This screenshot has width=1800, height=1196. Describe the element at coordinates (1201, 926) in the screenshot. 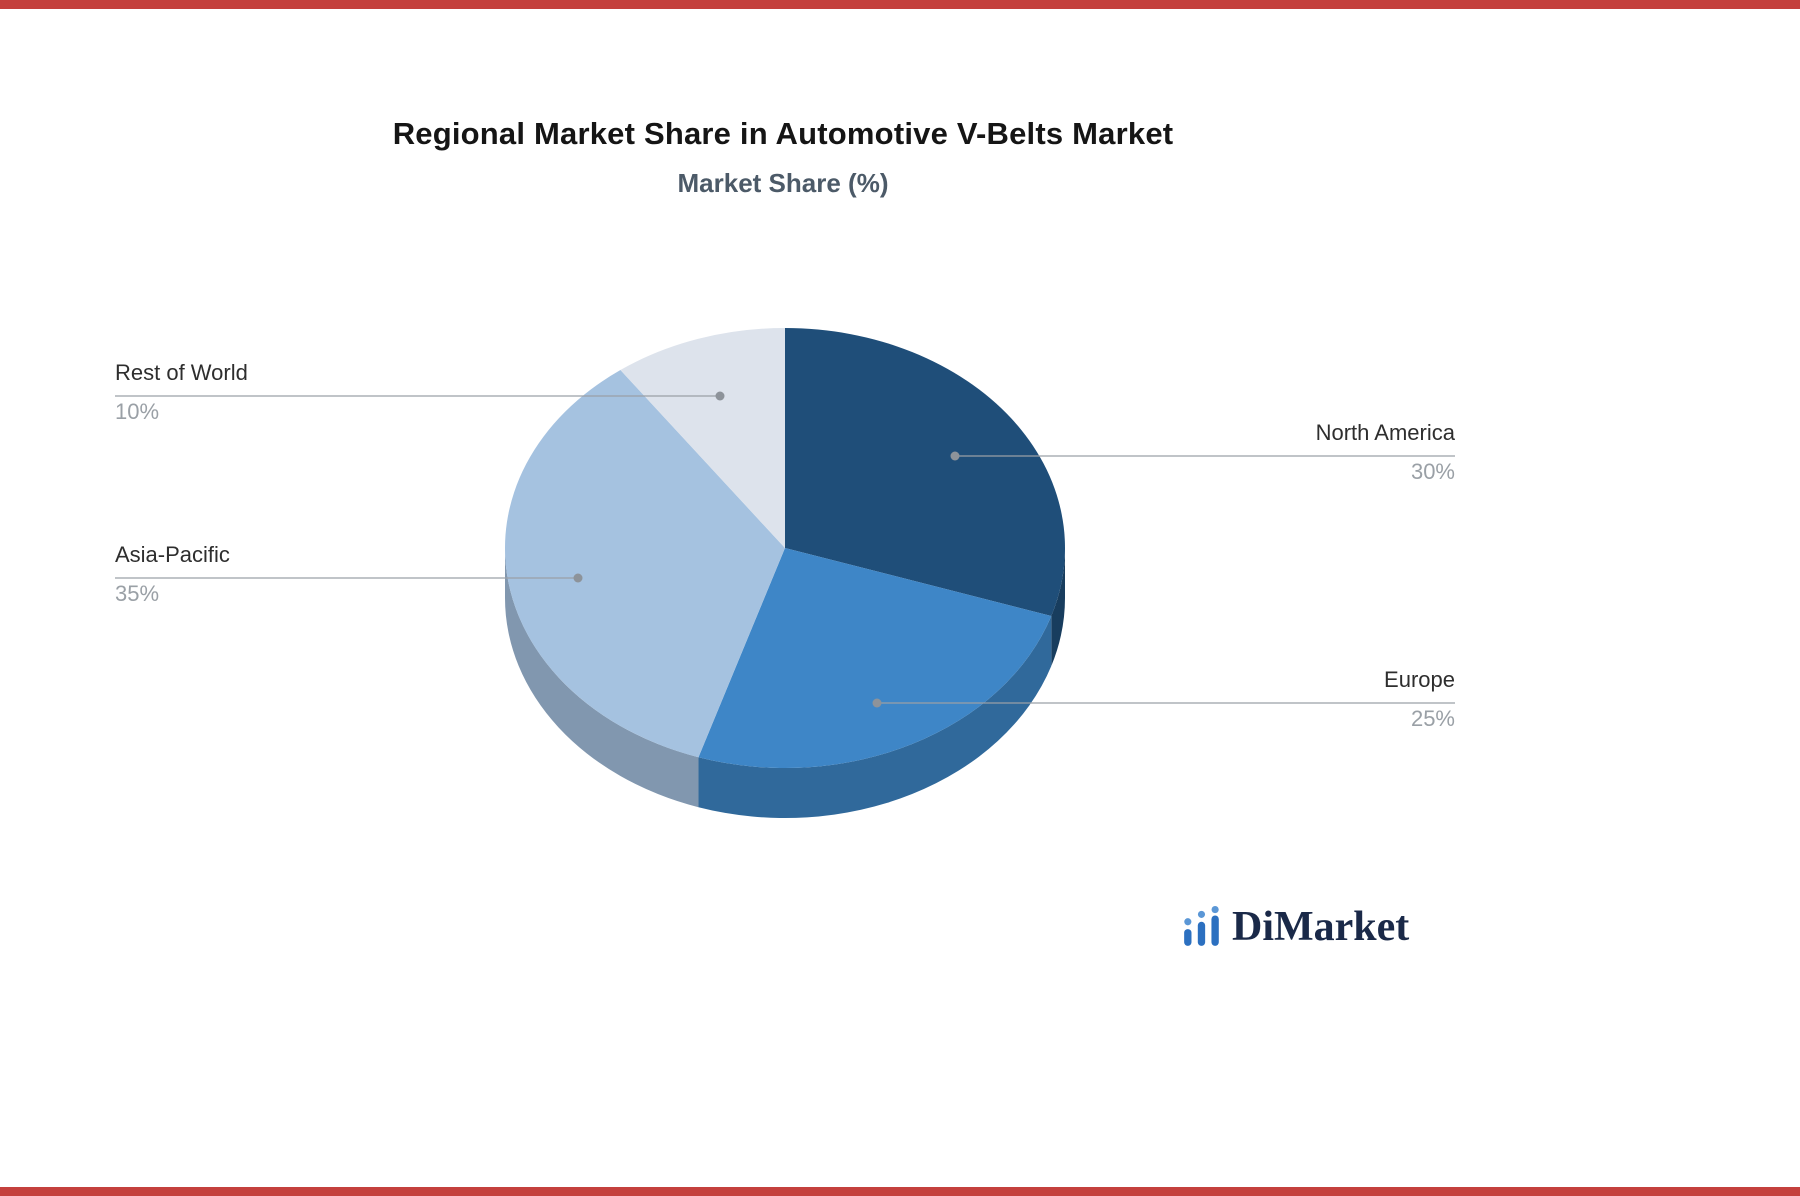

I see `bar-chart-logo-icon` at that location.